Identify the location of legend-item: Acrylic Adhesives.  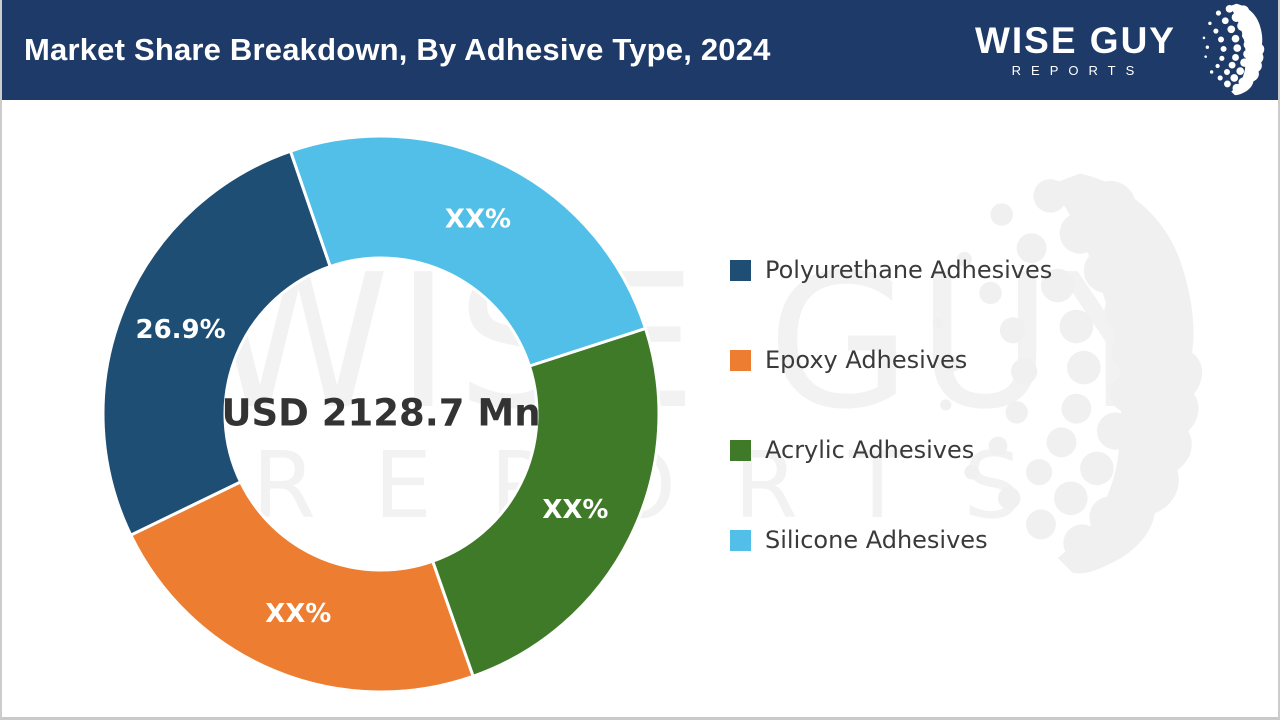
(891, 450).